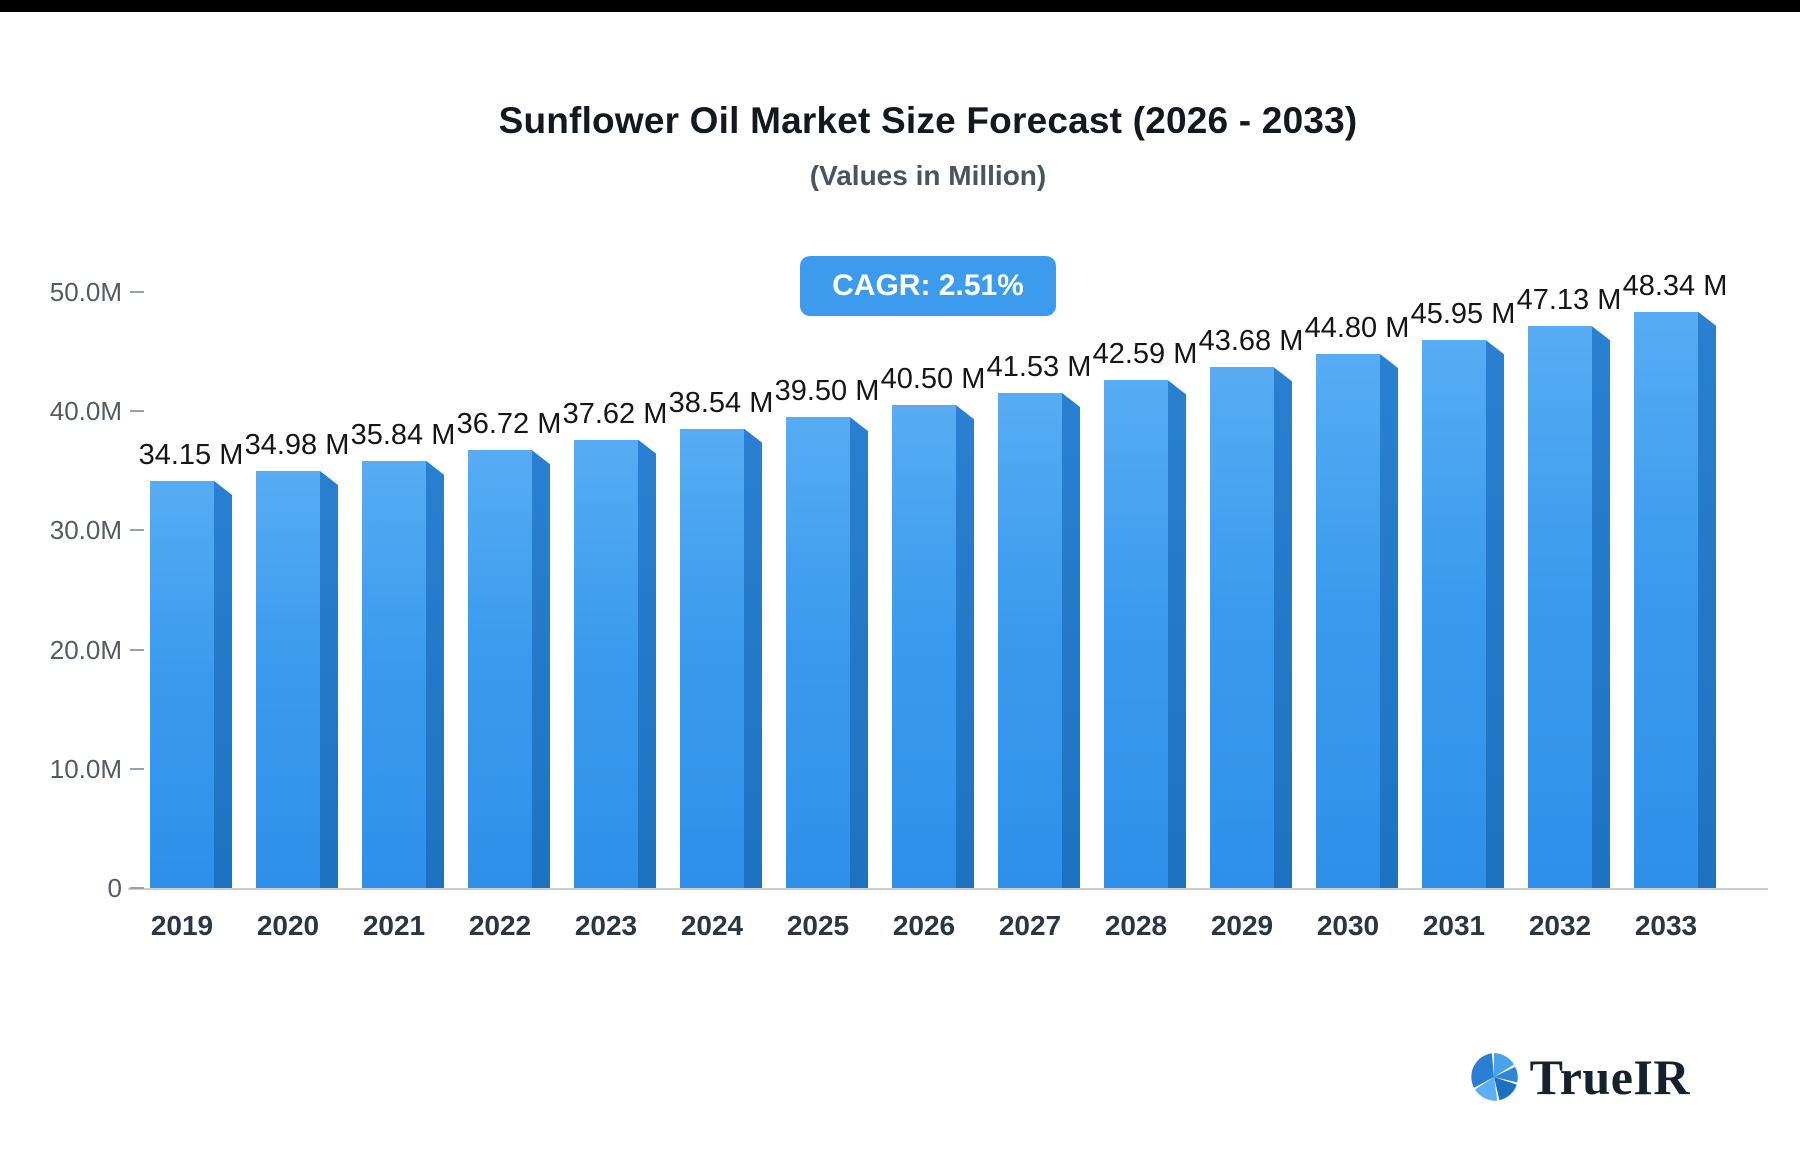 The width and height of the screenshot is (1800, 1156). What do you see at coordinates (1675, 285) in the screenshot?
I see `bar-value-label: 48.34 M` at bounding box center [1675, 285].